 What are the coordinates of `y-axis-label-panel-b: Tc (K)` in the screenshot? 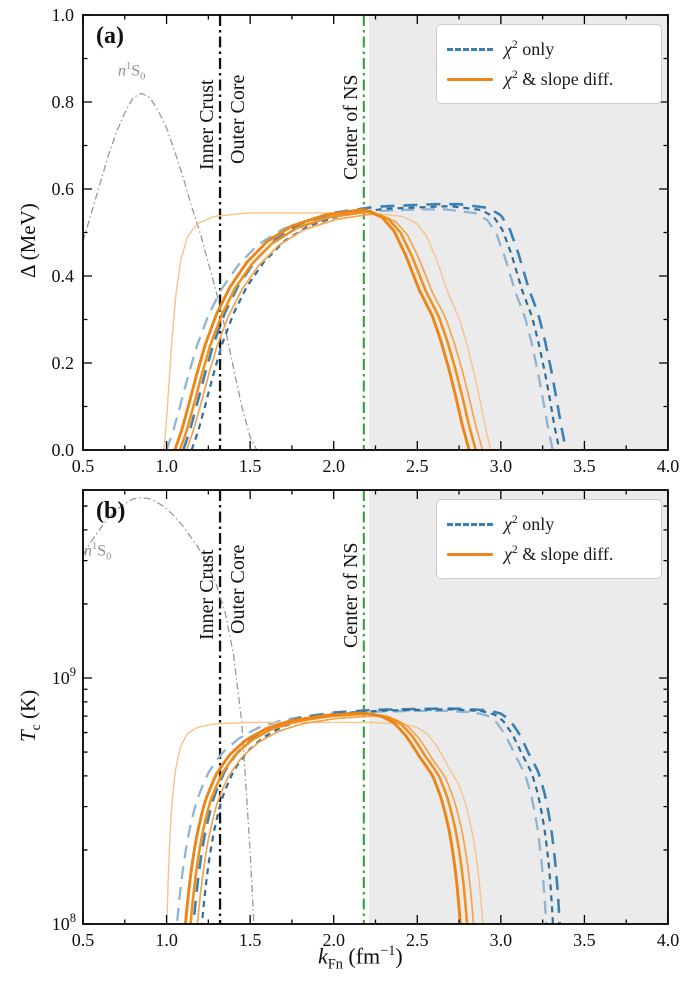 It's located at (30, 715).